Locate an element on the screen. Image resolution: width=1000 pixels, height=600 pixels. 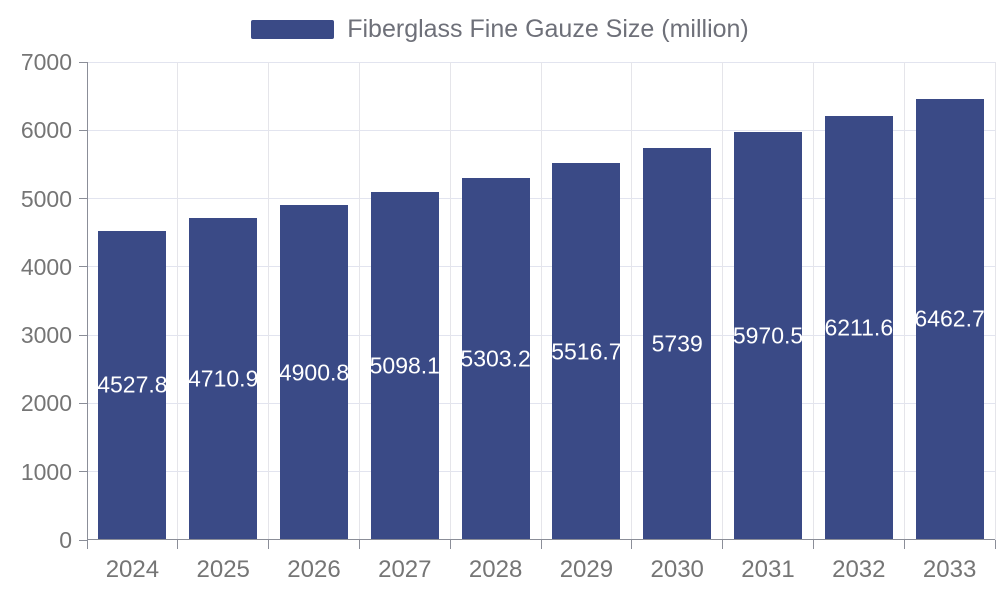
x-axis-label: 2032 is located at coordinates (859, 569).